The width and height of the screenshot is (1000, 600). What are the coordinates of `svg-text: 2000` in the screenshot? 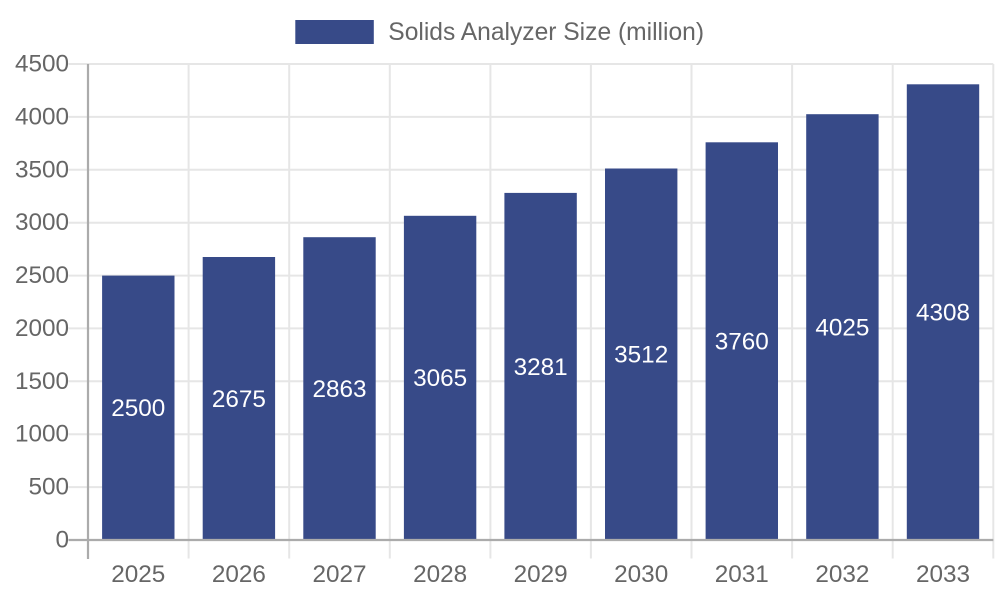 It's located at (42, 328).